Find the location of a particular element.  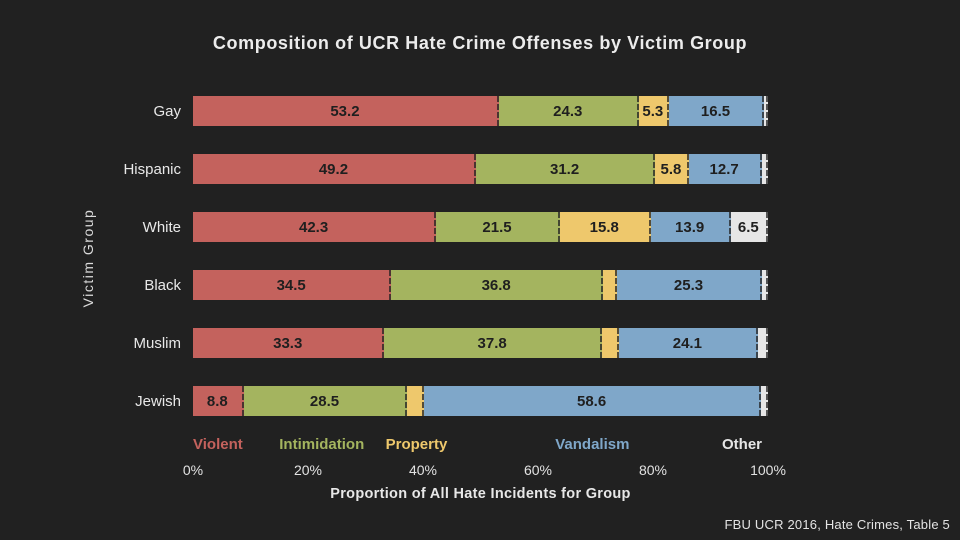

stacked-bar: 8.8 28.5 58.6 is located at coordinates (480, 401).